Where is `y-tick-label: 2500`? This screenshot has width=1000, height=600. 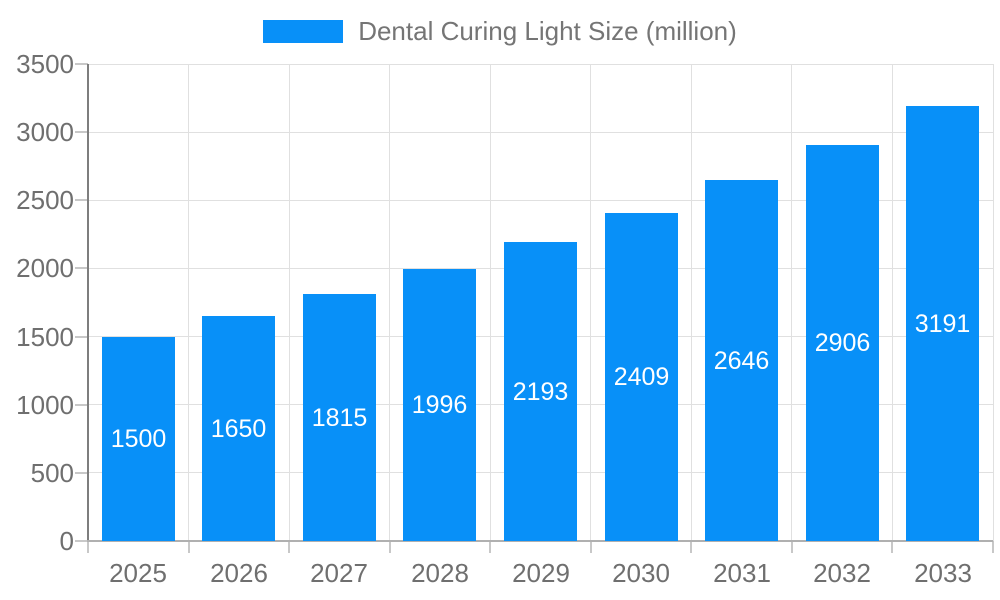 y-tick-label: 2500 is located at coordinates (45, 200).